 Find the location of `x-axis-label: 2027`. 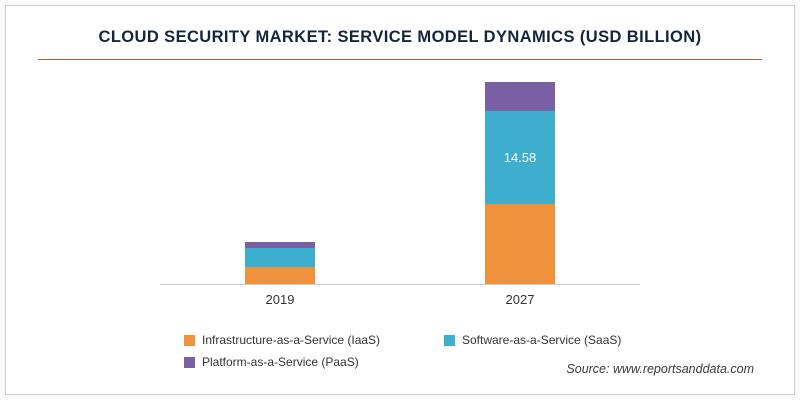

x-axis-label: 2027 is located at coordinates (520, 299).